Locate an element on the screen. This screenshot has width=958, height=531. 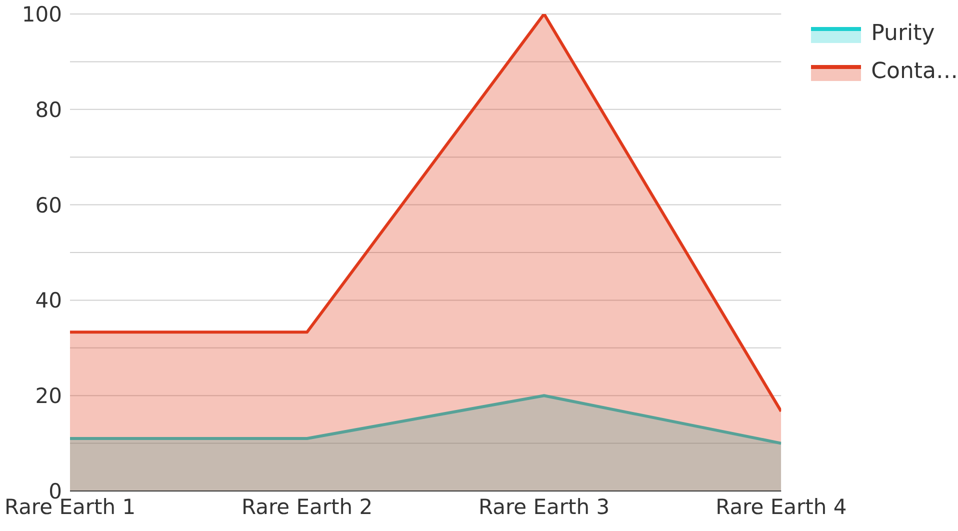
y-tick-label: 20 is located at coordinates (48, 396).